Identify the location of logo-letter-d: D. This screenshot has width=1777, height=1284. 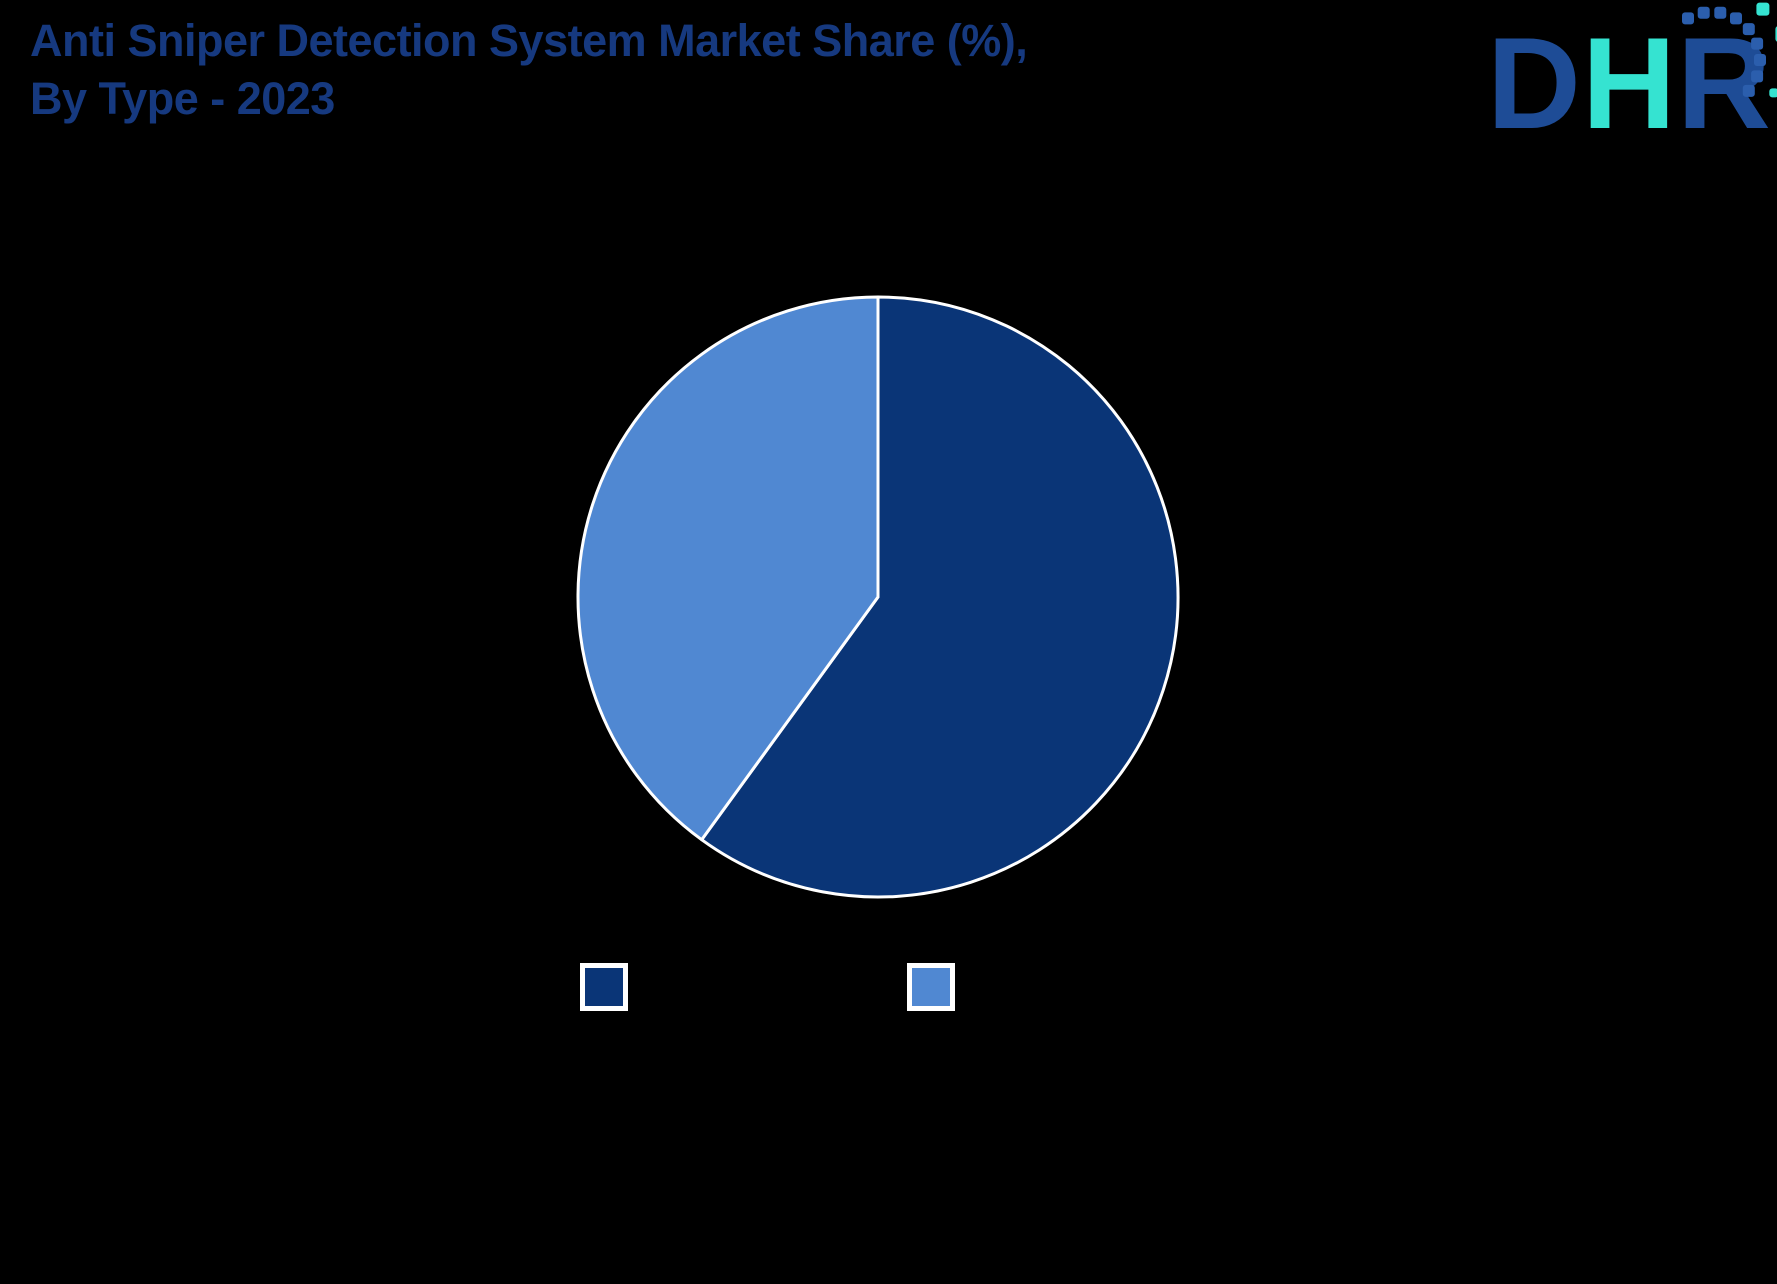
(1533, 83).